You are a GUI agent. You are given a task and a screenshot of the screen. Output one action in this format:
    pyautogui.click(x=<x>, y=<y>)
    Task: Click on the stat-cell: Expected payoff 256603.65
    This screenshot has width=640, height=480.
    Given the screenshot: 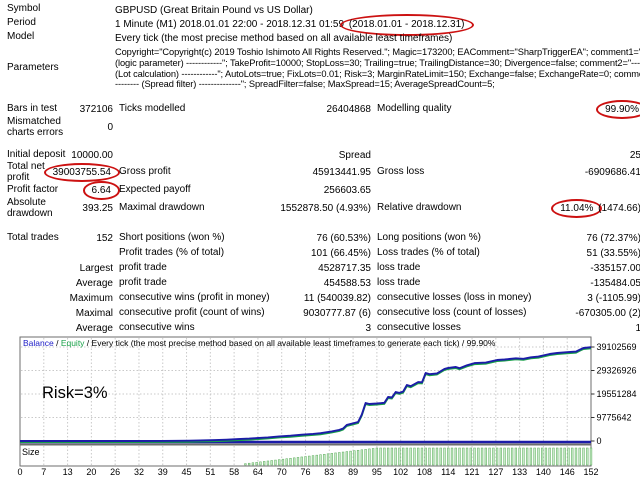 What is the action you would take?
    pyautogui.click(x=245, y=190)
    